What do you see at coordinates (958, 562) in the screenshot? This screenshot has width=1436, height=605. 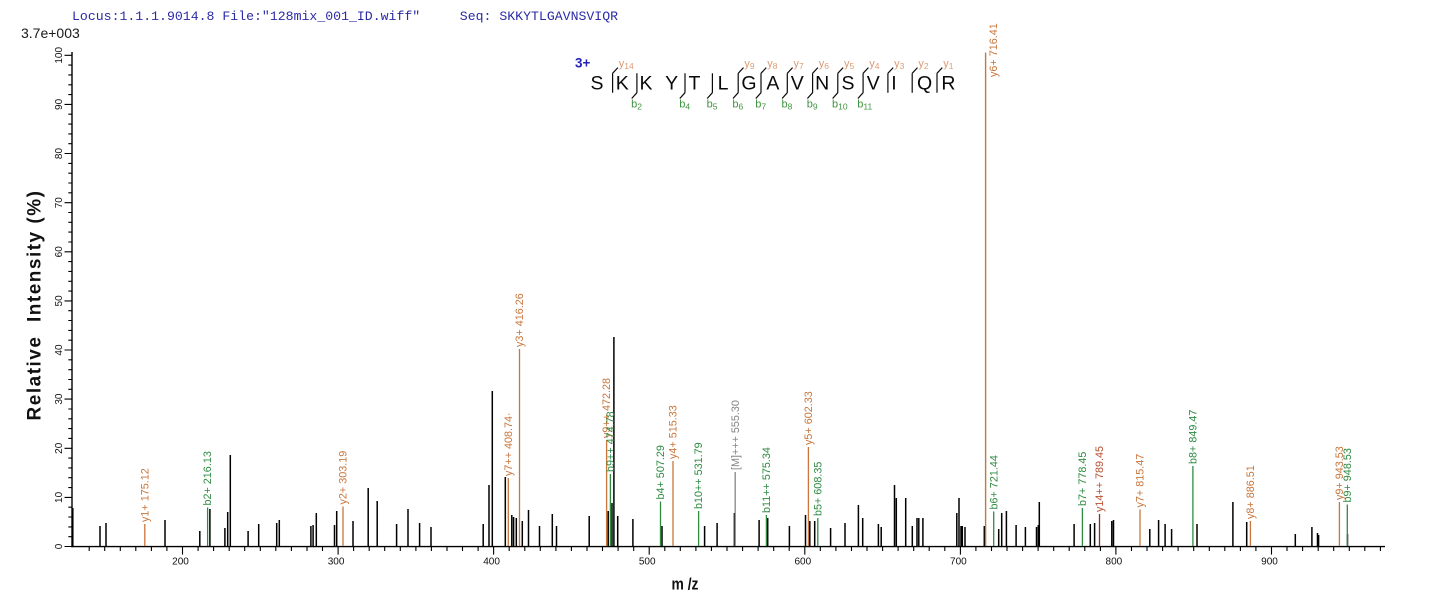 I see `svg-text: 700` at bounding box center [958, 562].